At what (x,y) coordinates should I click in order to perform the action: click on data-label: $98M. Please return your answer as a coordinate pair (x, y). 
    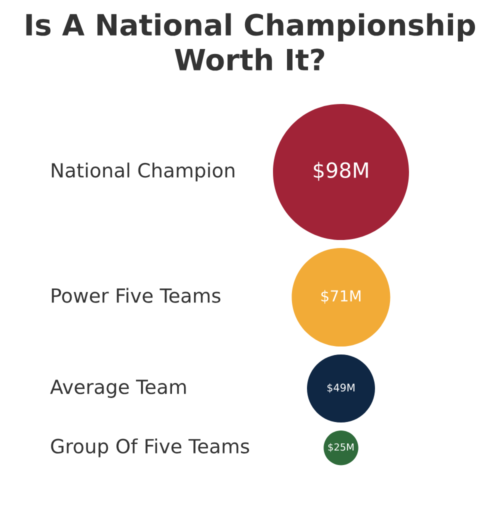
    Looking at the image, I should click on (341, 171).